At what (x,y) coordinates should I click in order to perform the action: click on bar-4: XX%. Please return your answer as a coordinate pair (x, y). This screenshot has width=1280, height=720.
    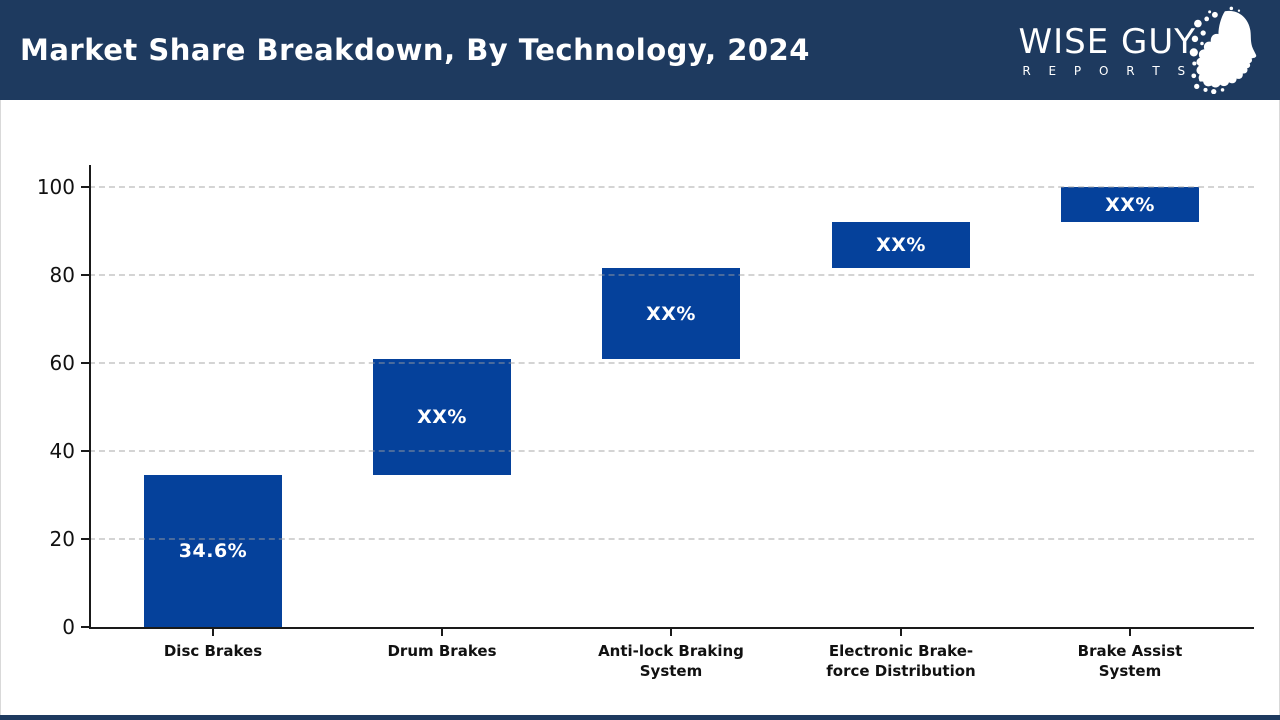
    Looking at the image, I should click on (901, 245).